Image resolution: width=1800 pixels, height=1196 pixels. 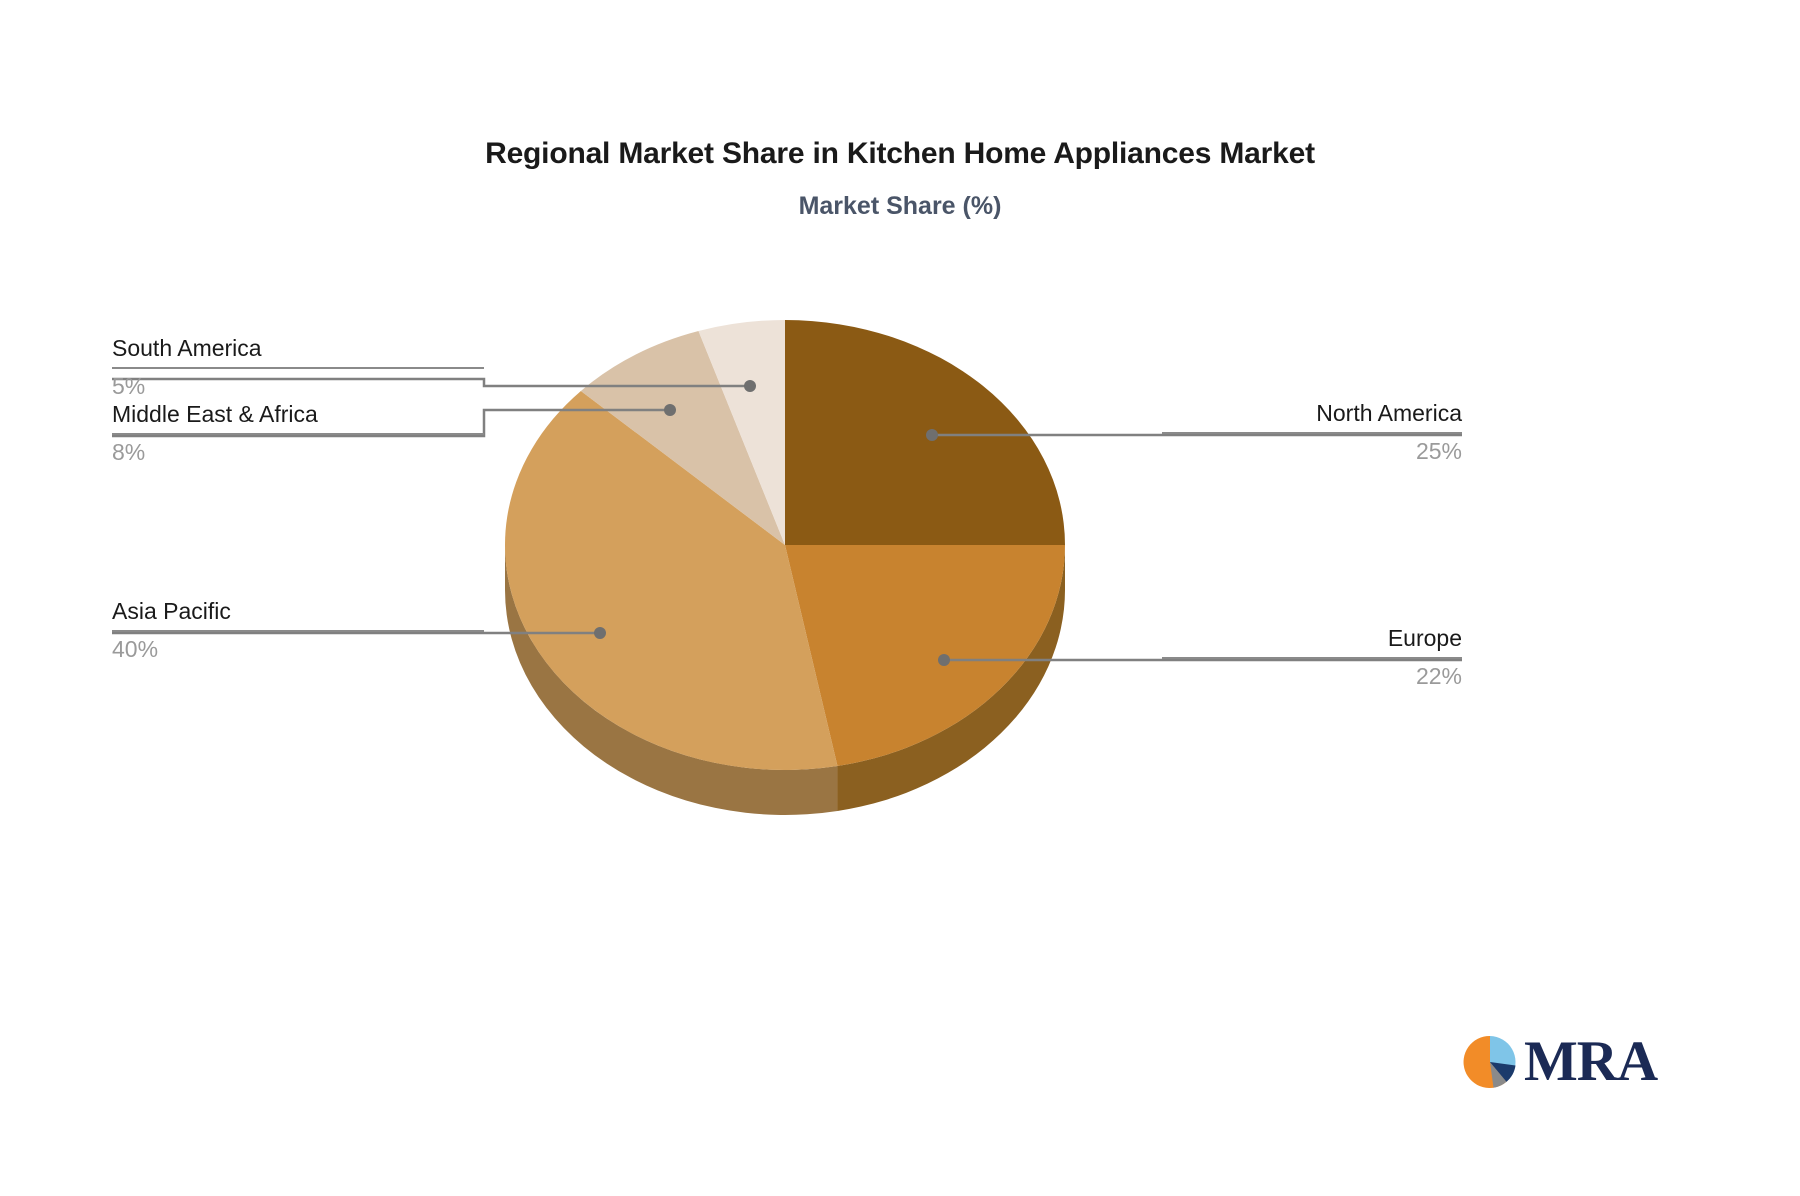 I want to click on label-rule-north-america, so click(x=1312, y=433).